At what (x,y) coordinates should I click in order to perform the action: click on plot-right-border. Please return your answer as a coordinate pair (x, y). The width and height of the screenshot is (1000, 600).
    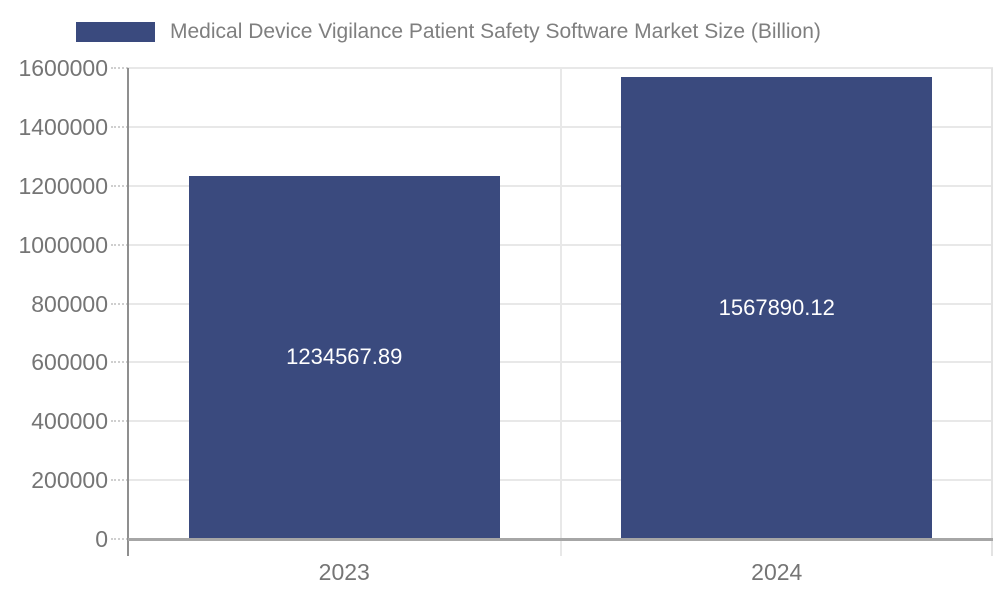
    Looking at the image, I should click on (992, 312).